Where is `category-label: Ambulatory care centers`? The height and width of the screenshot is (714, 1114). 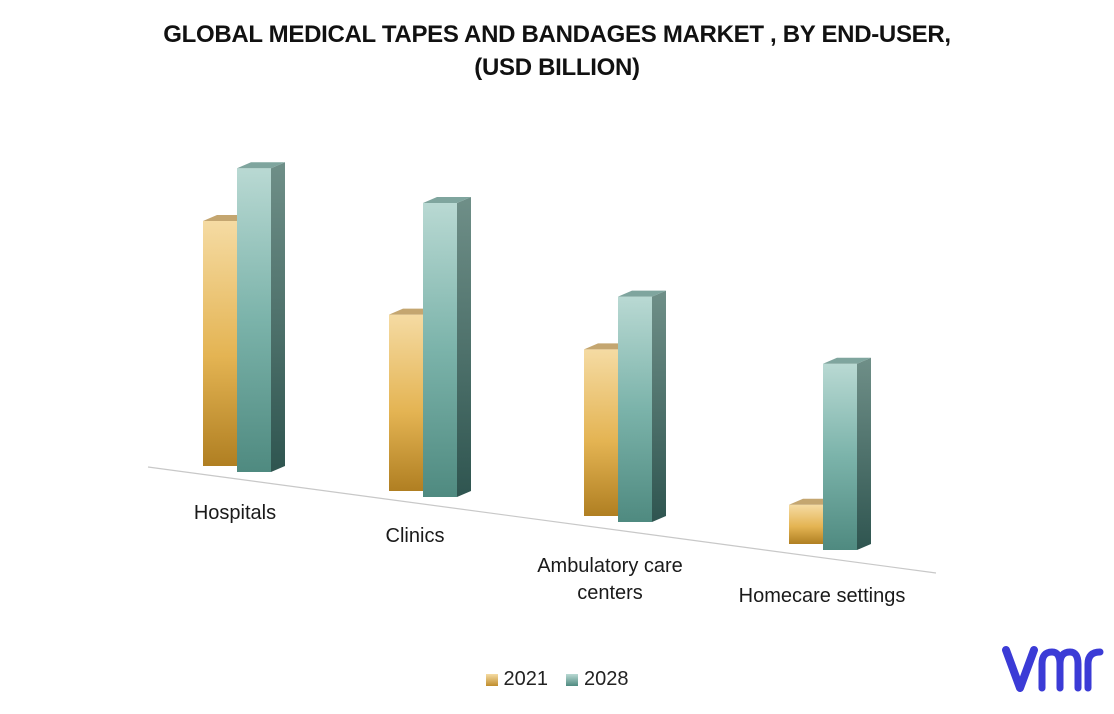 category-label: Ambulatory care centers is located at coordinates (610, 580).